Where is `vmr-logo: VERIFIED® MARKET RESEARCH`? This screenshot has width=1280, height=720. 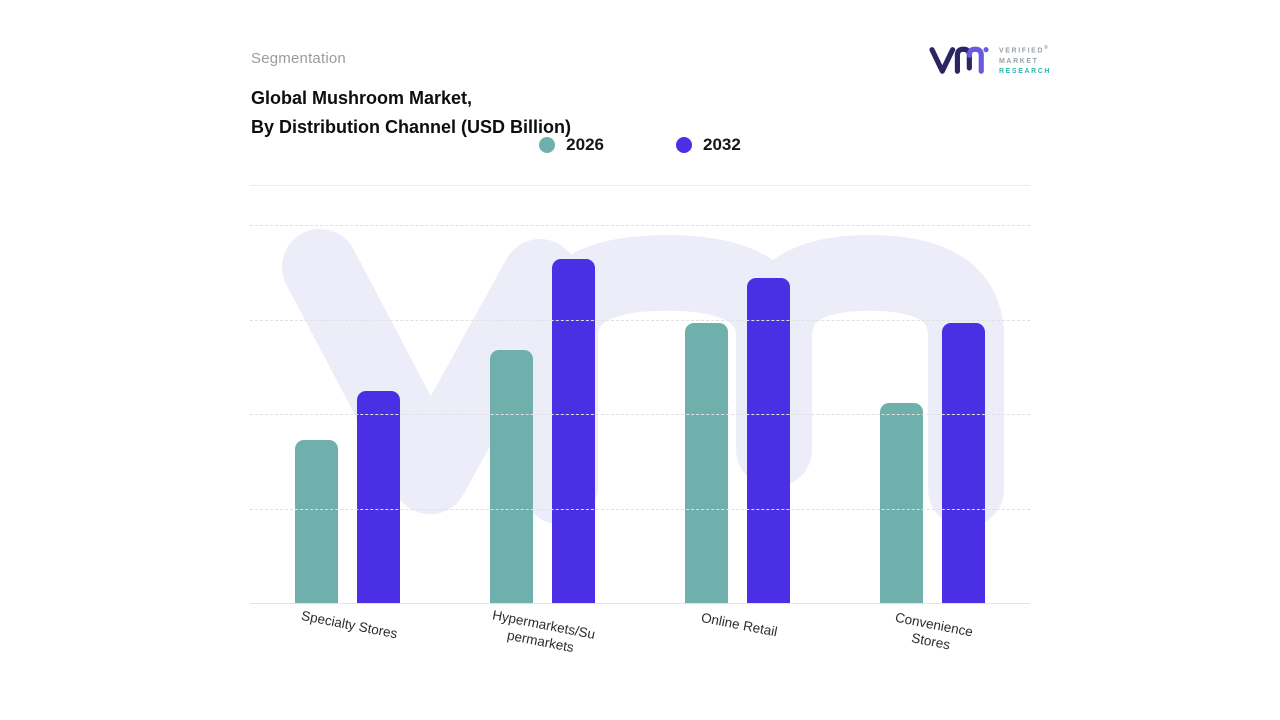
vmr-logo: VERIFIED® MARKET RESEARCH is located at coordinates (989, 60).